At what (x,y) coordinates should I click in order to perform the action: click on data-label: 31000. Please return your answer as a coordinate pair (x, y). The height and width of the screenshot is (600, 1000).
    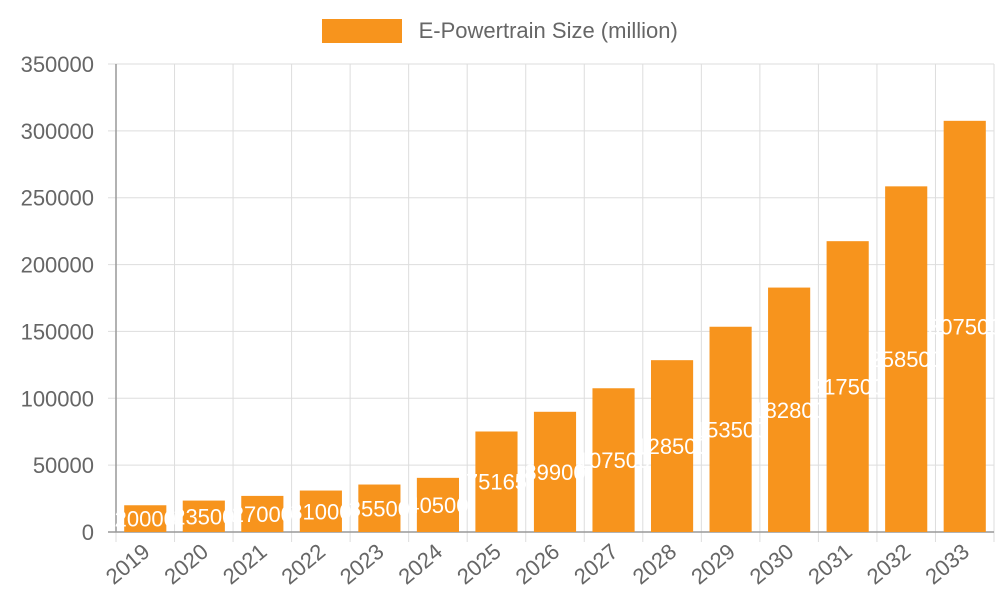
    Looking at the image, I should click on (320, 511).